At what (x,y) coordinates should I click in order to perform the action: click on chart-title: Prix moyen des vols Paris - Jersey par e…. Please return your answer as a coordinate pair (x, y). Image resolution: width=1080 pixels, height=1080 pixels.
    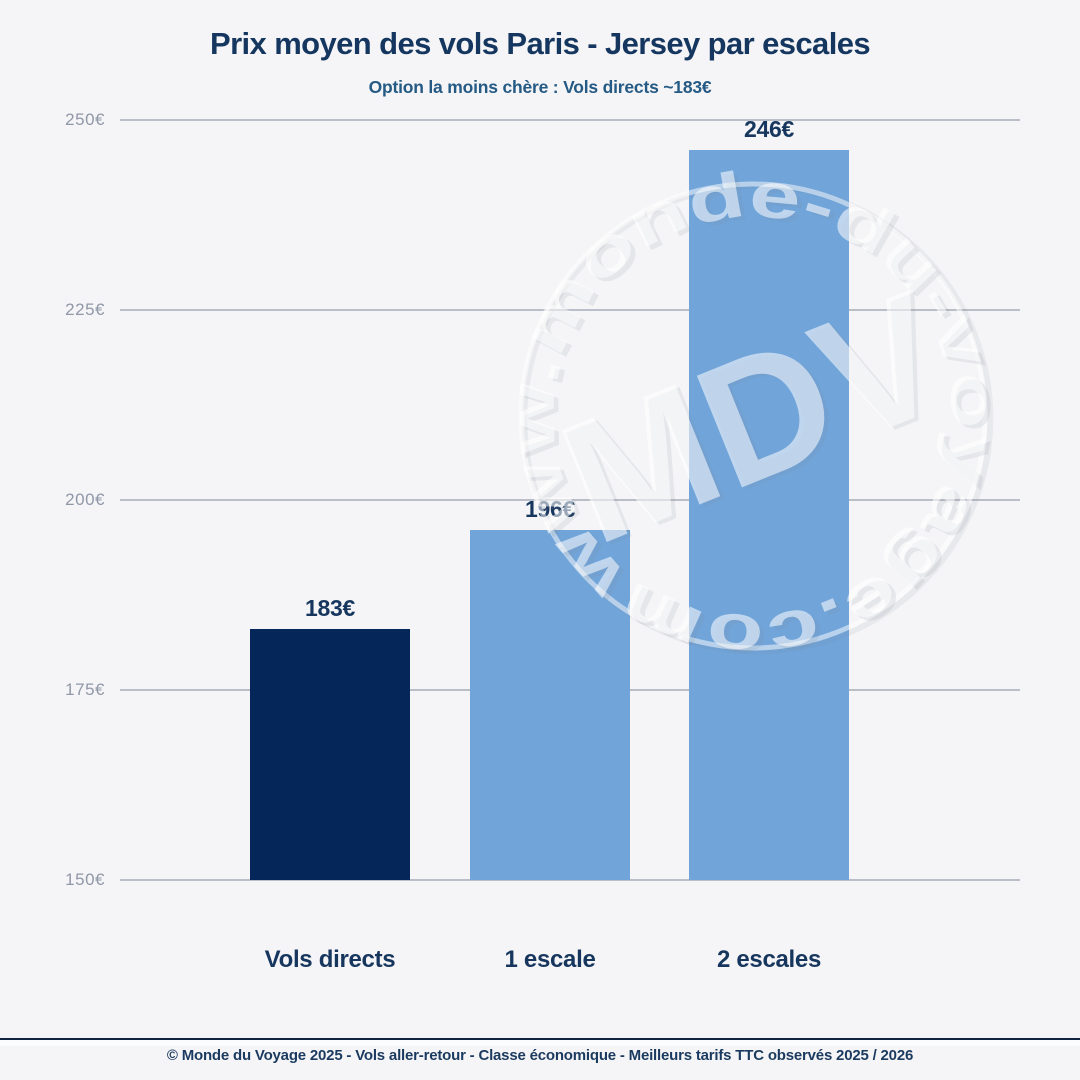
    Looking at the image, I should click on (540, 43).